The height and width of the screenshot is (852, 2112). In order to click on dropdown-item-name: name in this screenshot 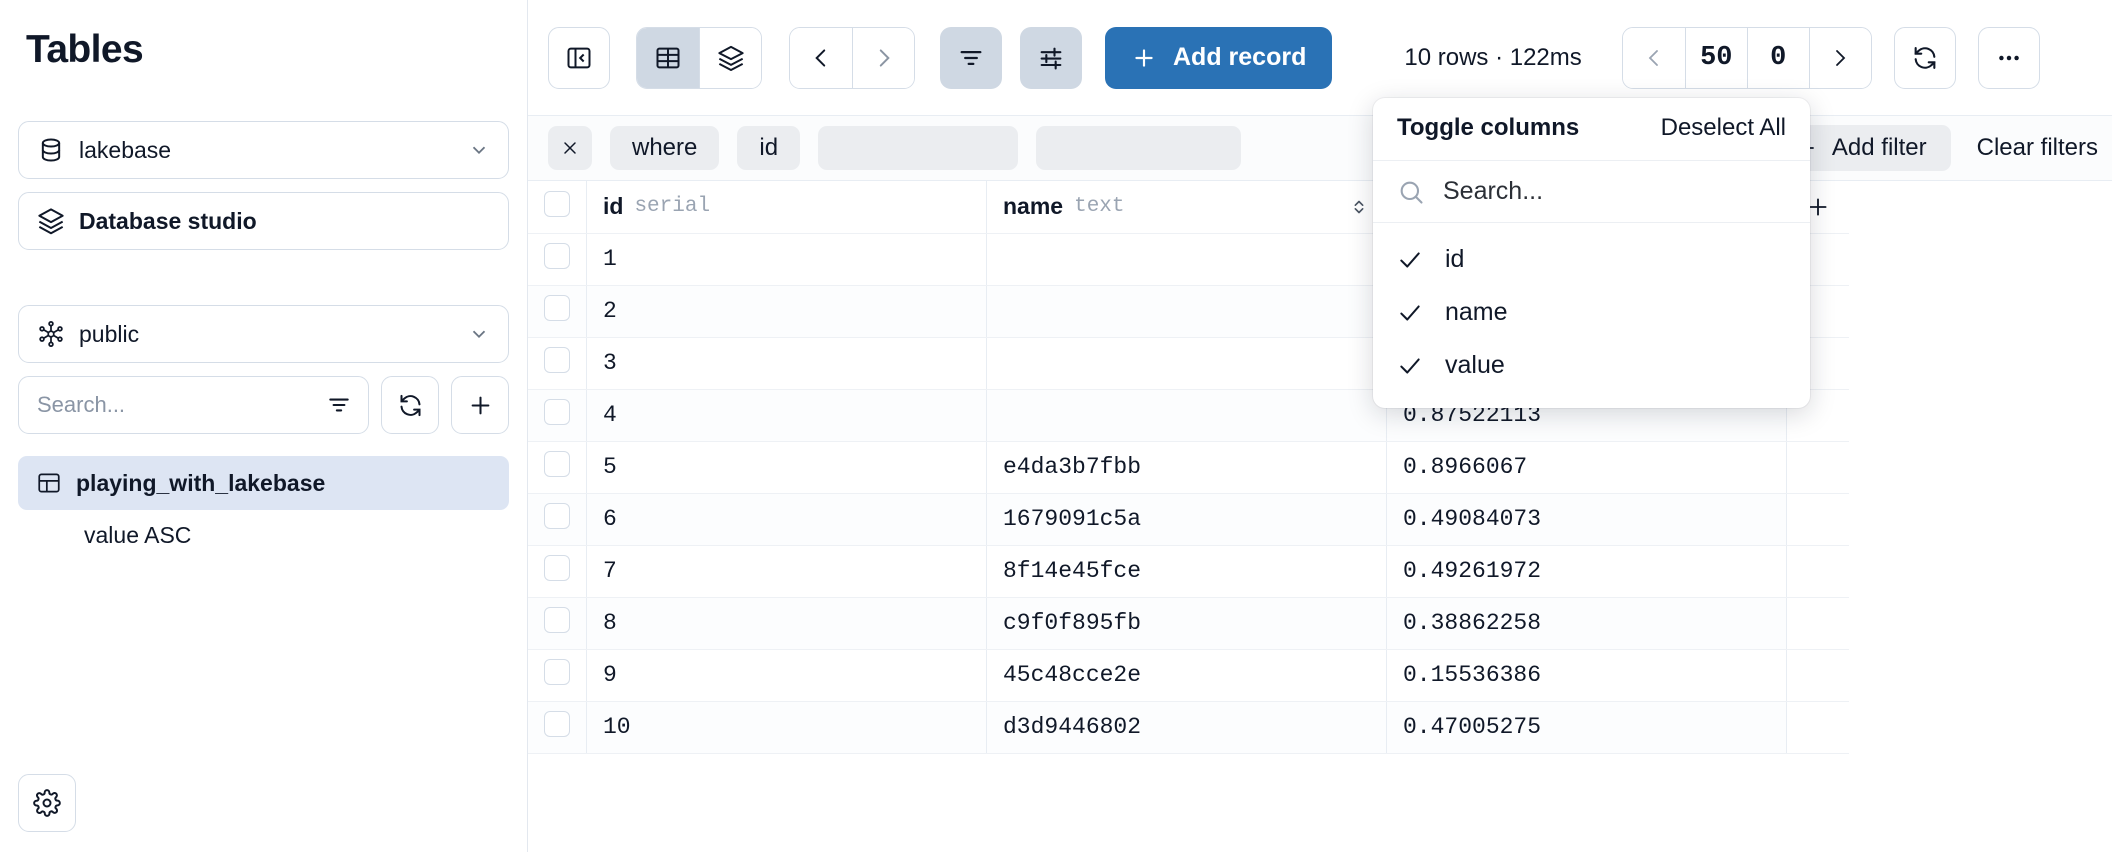, I will do `click(1591, 312)`.